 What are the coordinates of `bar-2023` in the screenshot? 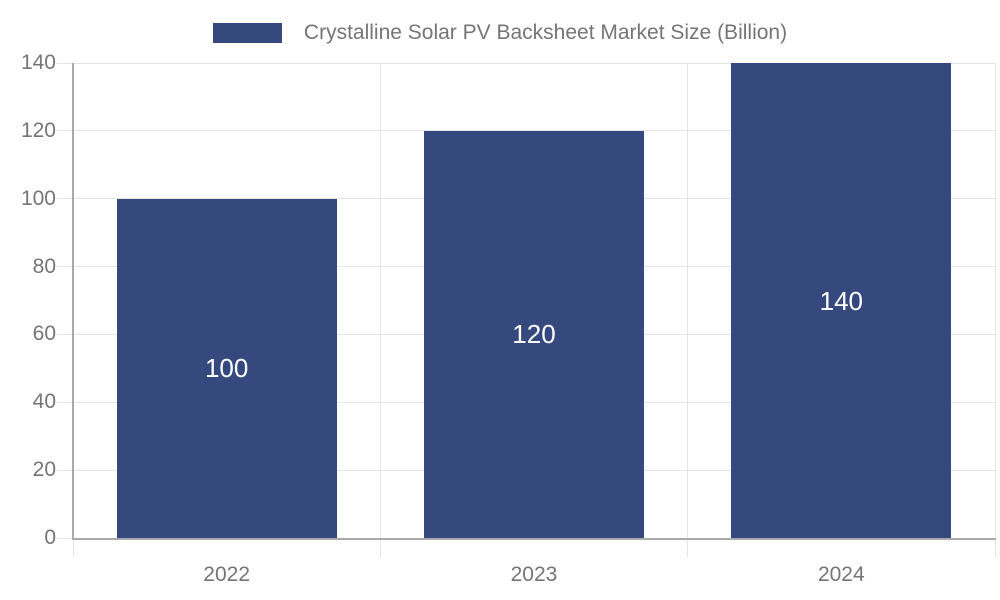 It's located at (534, 334).